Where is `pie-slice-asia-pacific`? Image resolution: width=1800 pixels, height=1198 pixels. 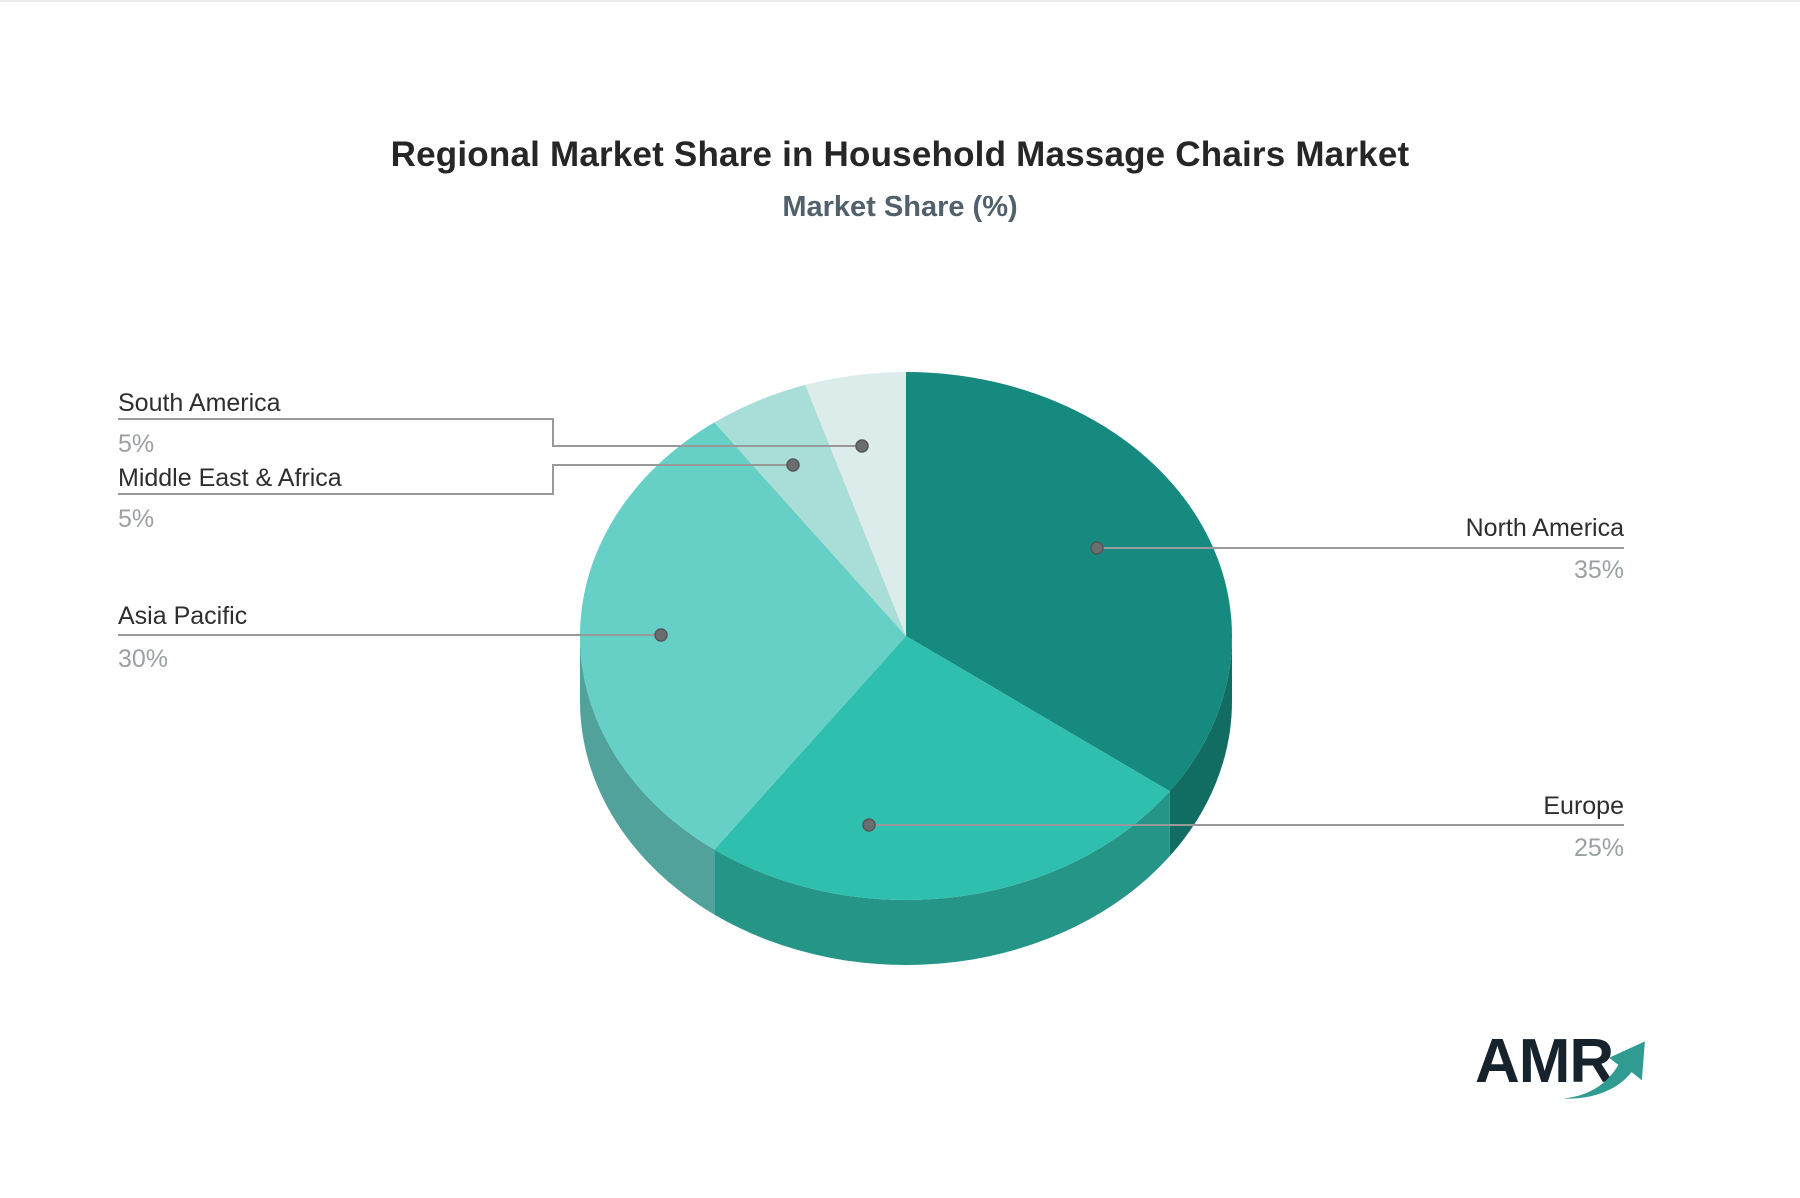
pie-slice-asia-pacific is located at coordinates (743, 636).